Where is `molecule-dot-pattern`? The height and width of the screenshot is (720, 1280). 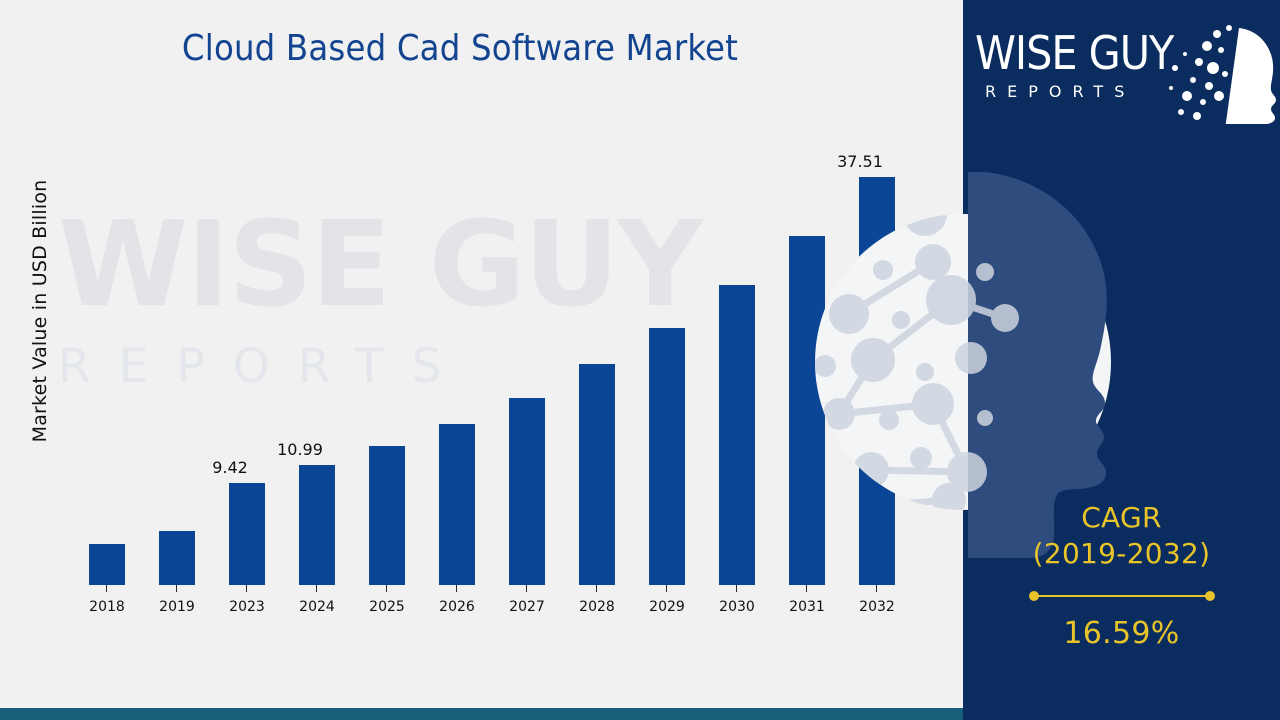
molecule-dot-pattern is located at coordinates (917, 362).